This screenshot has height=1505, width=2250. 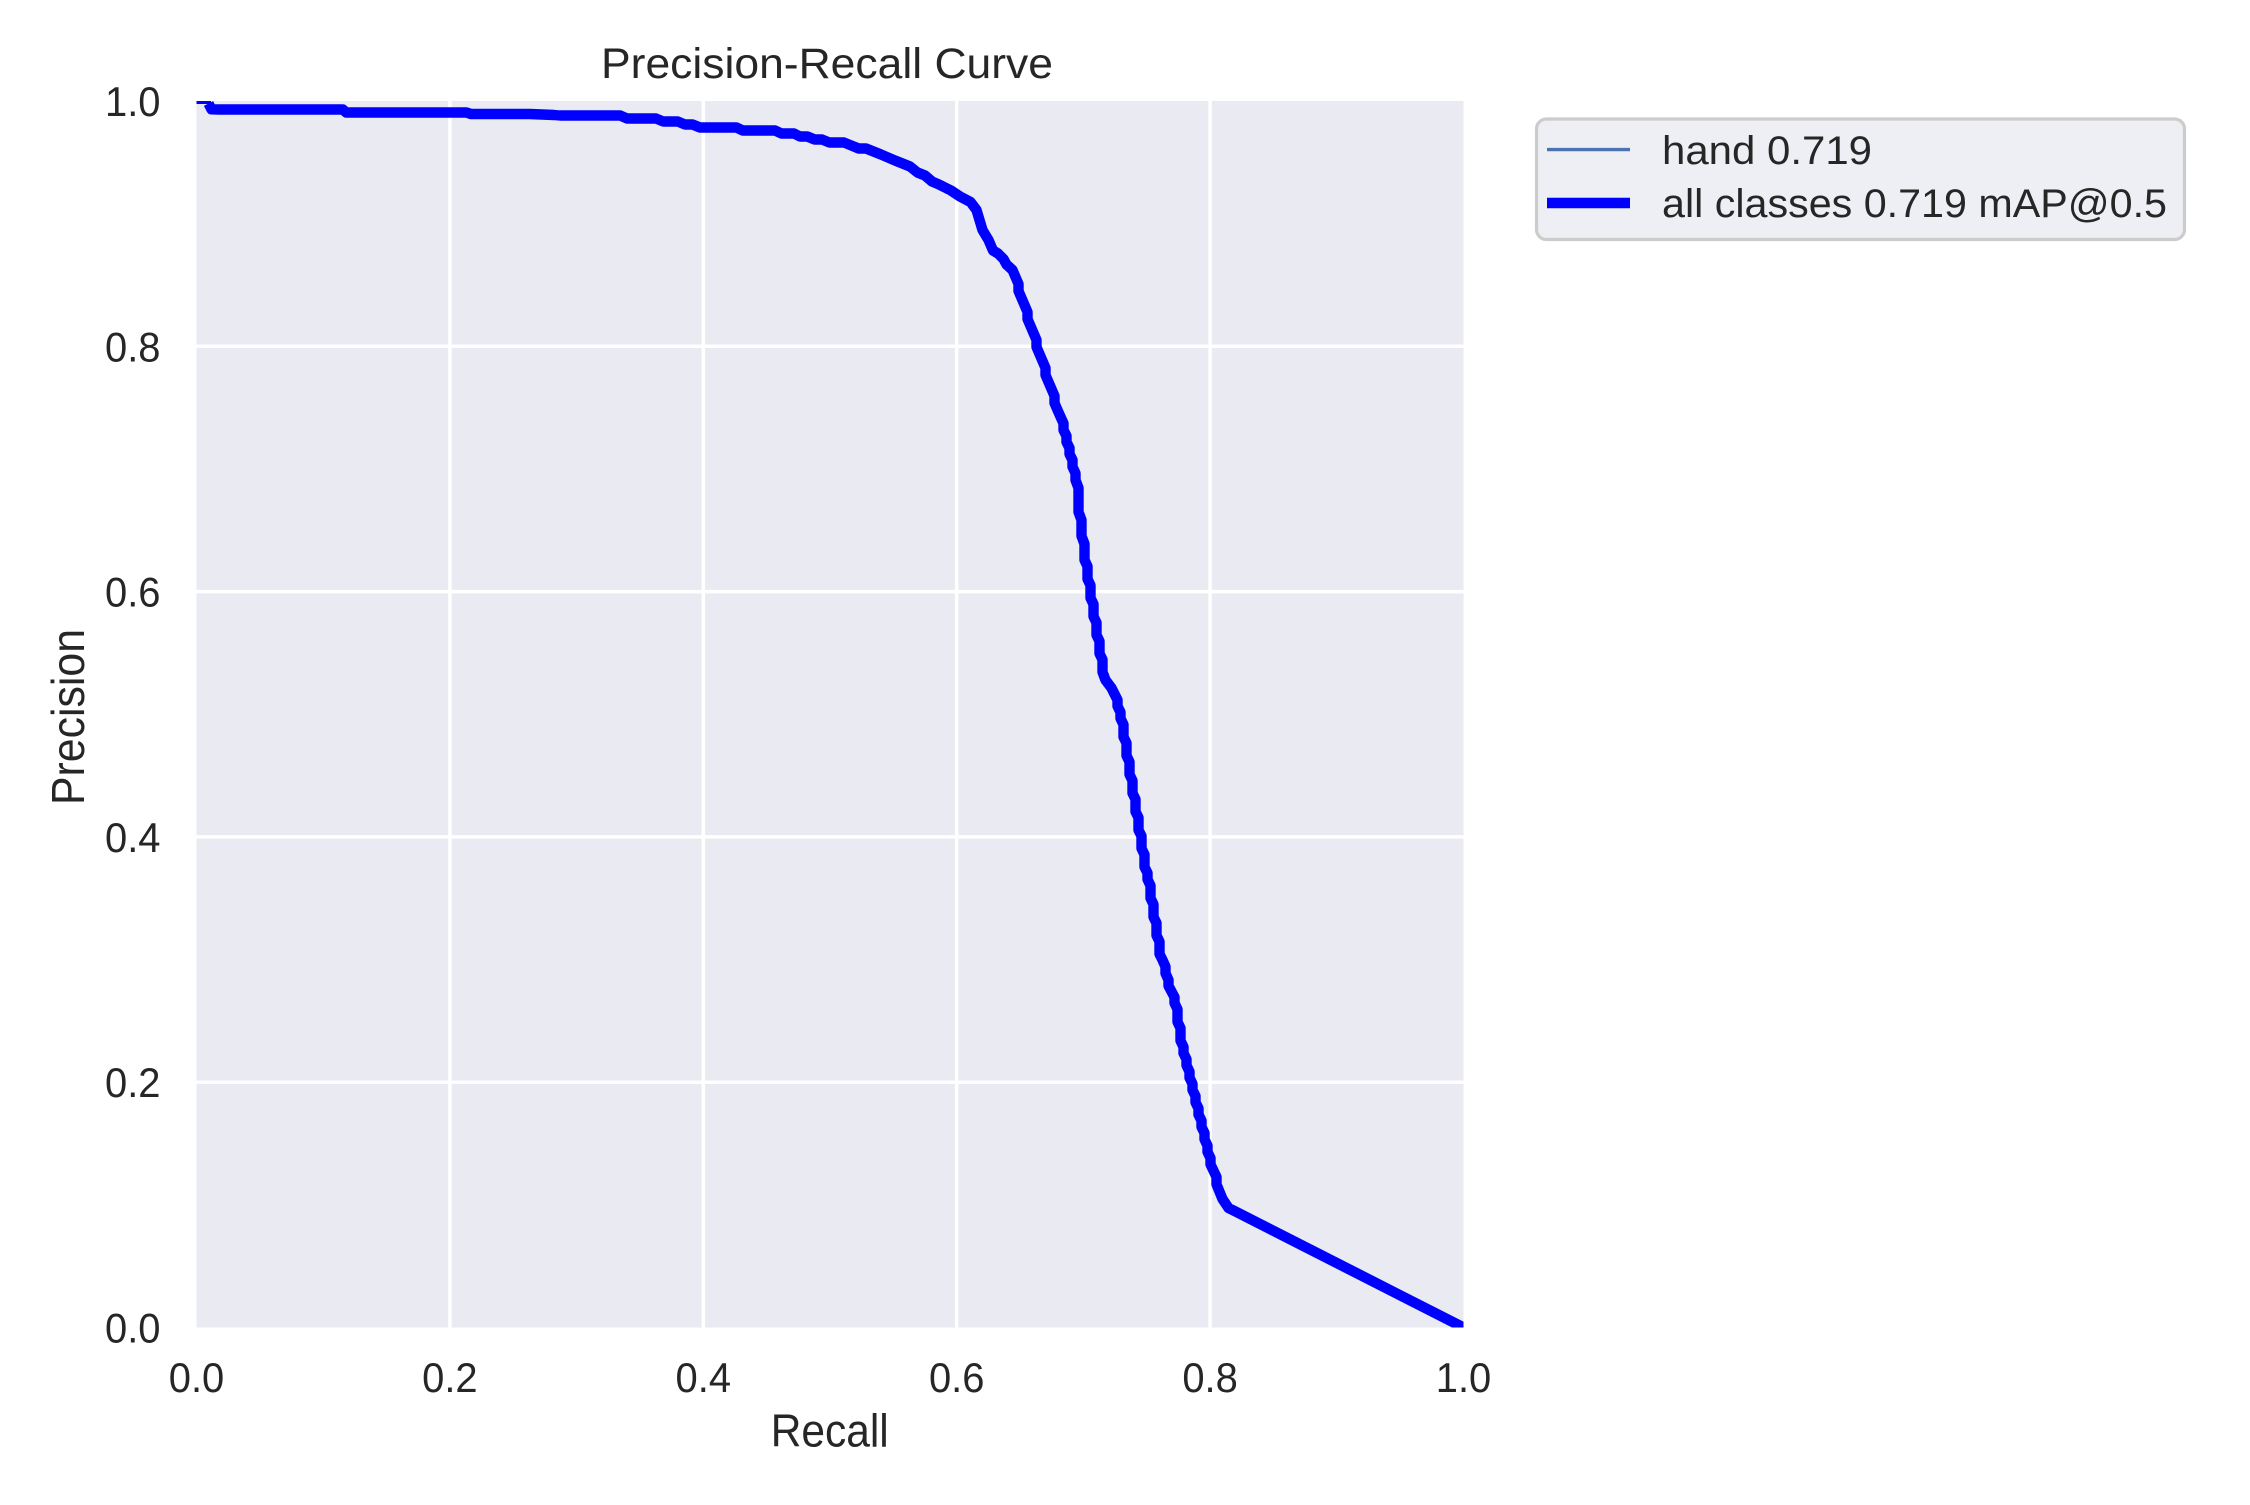 What do you see at coordinates (68, 717) in the screenshot?
I see `svg-text: Precision` at bounding box center [68, 717].